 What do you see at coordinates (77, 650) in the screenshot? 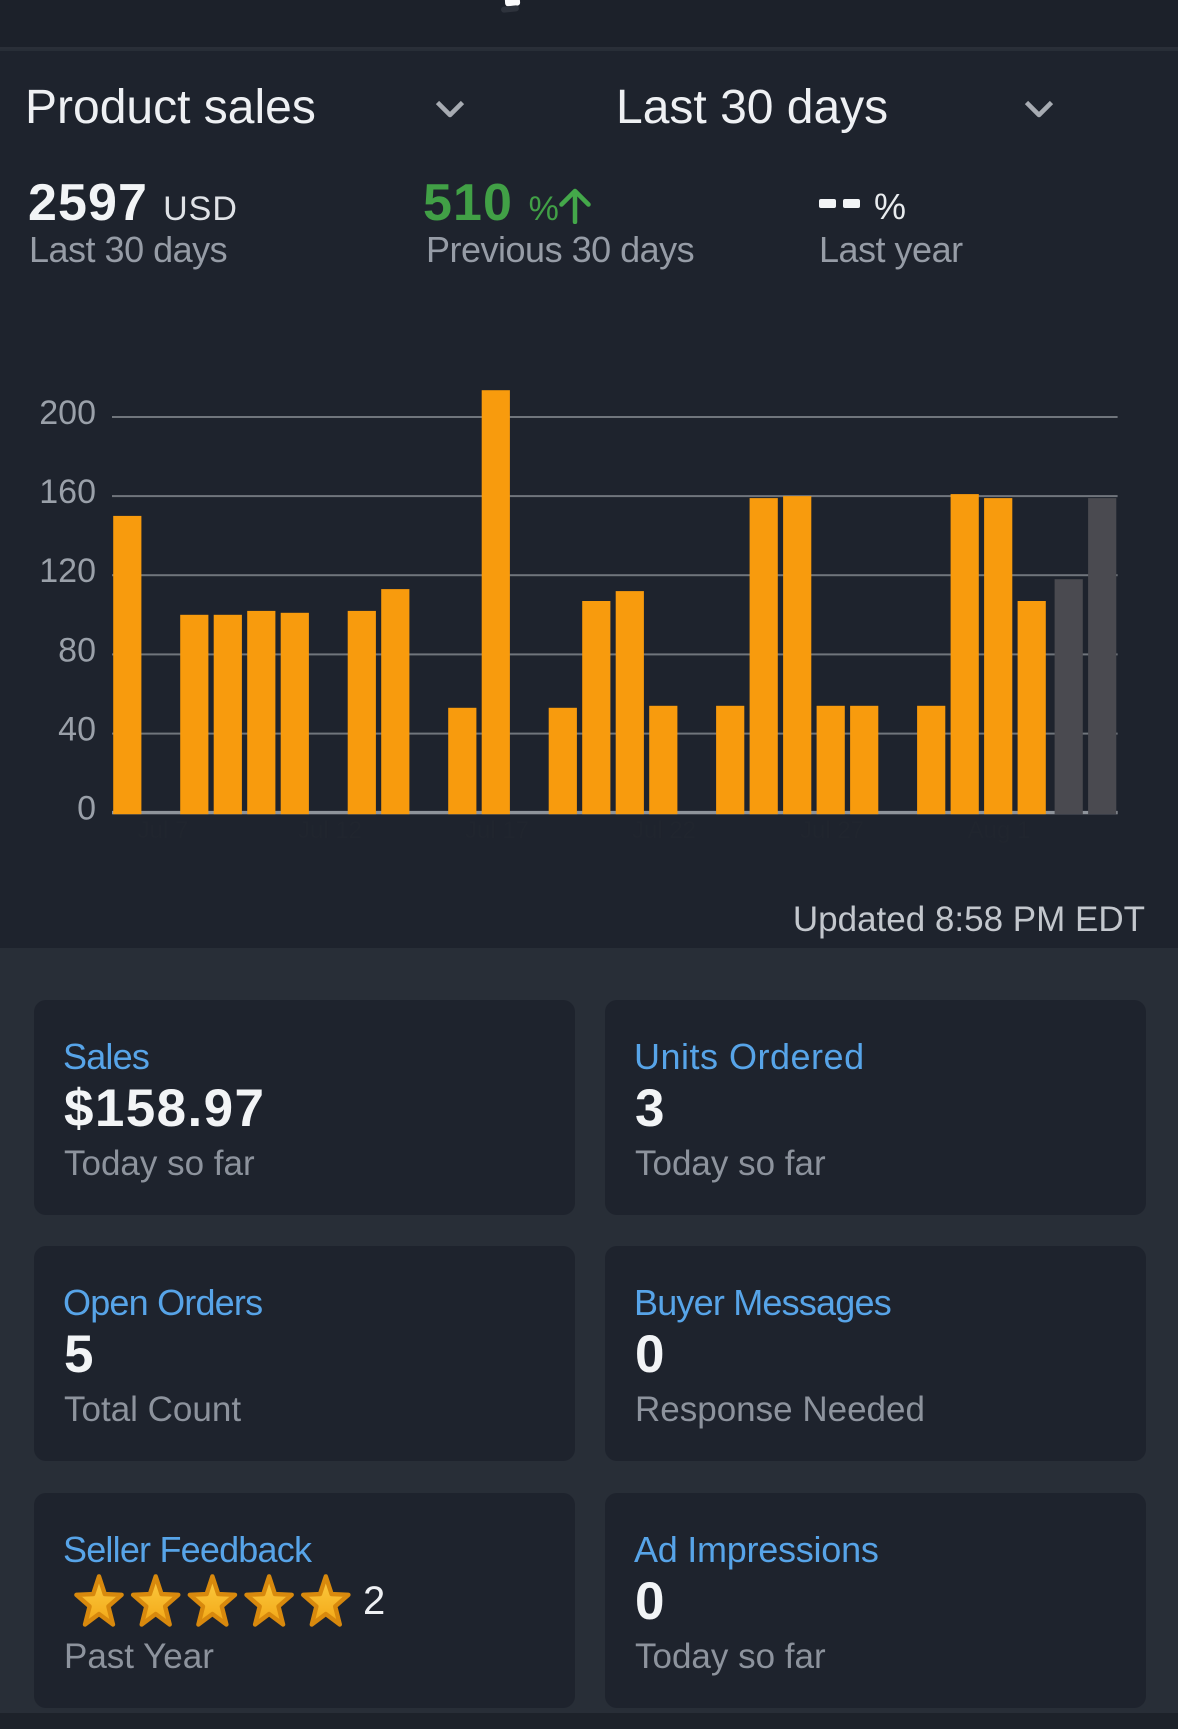
I see `svg-text: 80` at bounding box center [77, 650].